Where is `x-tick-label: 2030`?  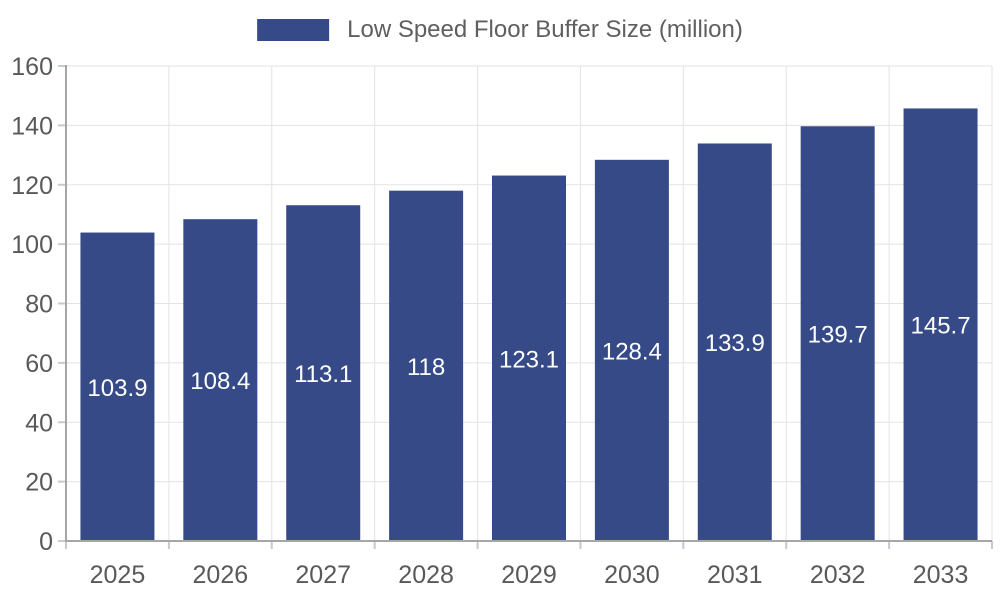
x-tick-label: 2030 is located at coordinates (632, 575).